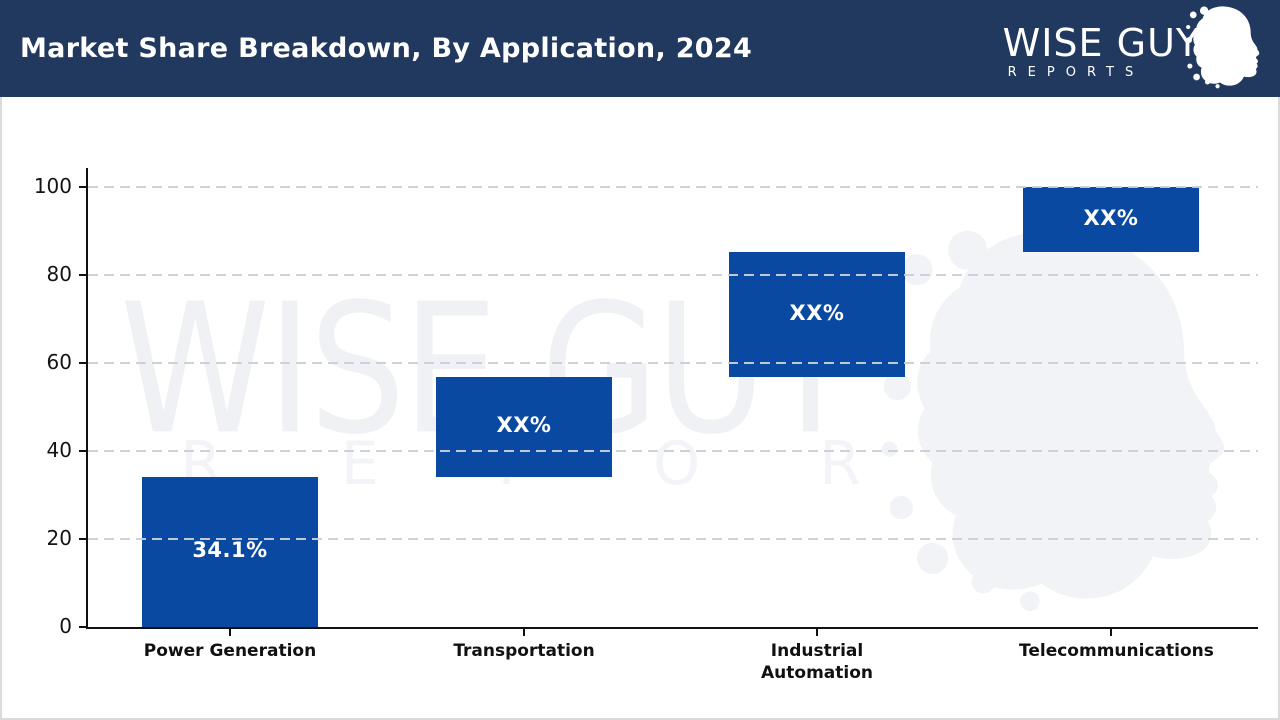 Image resolution: width=1280 pixels, height=720 pixels. What do you see at coordinates (59, 538) in the screenshot?
I see `y-axis-tick-label: 20` at bounding box center [59, 538].